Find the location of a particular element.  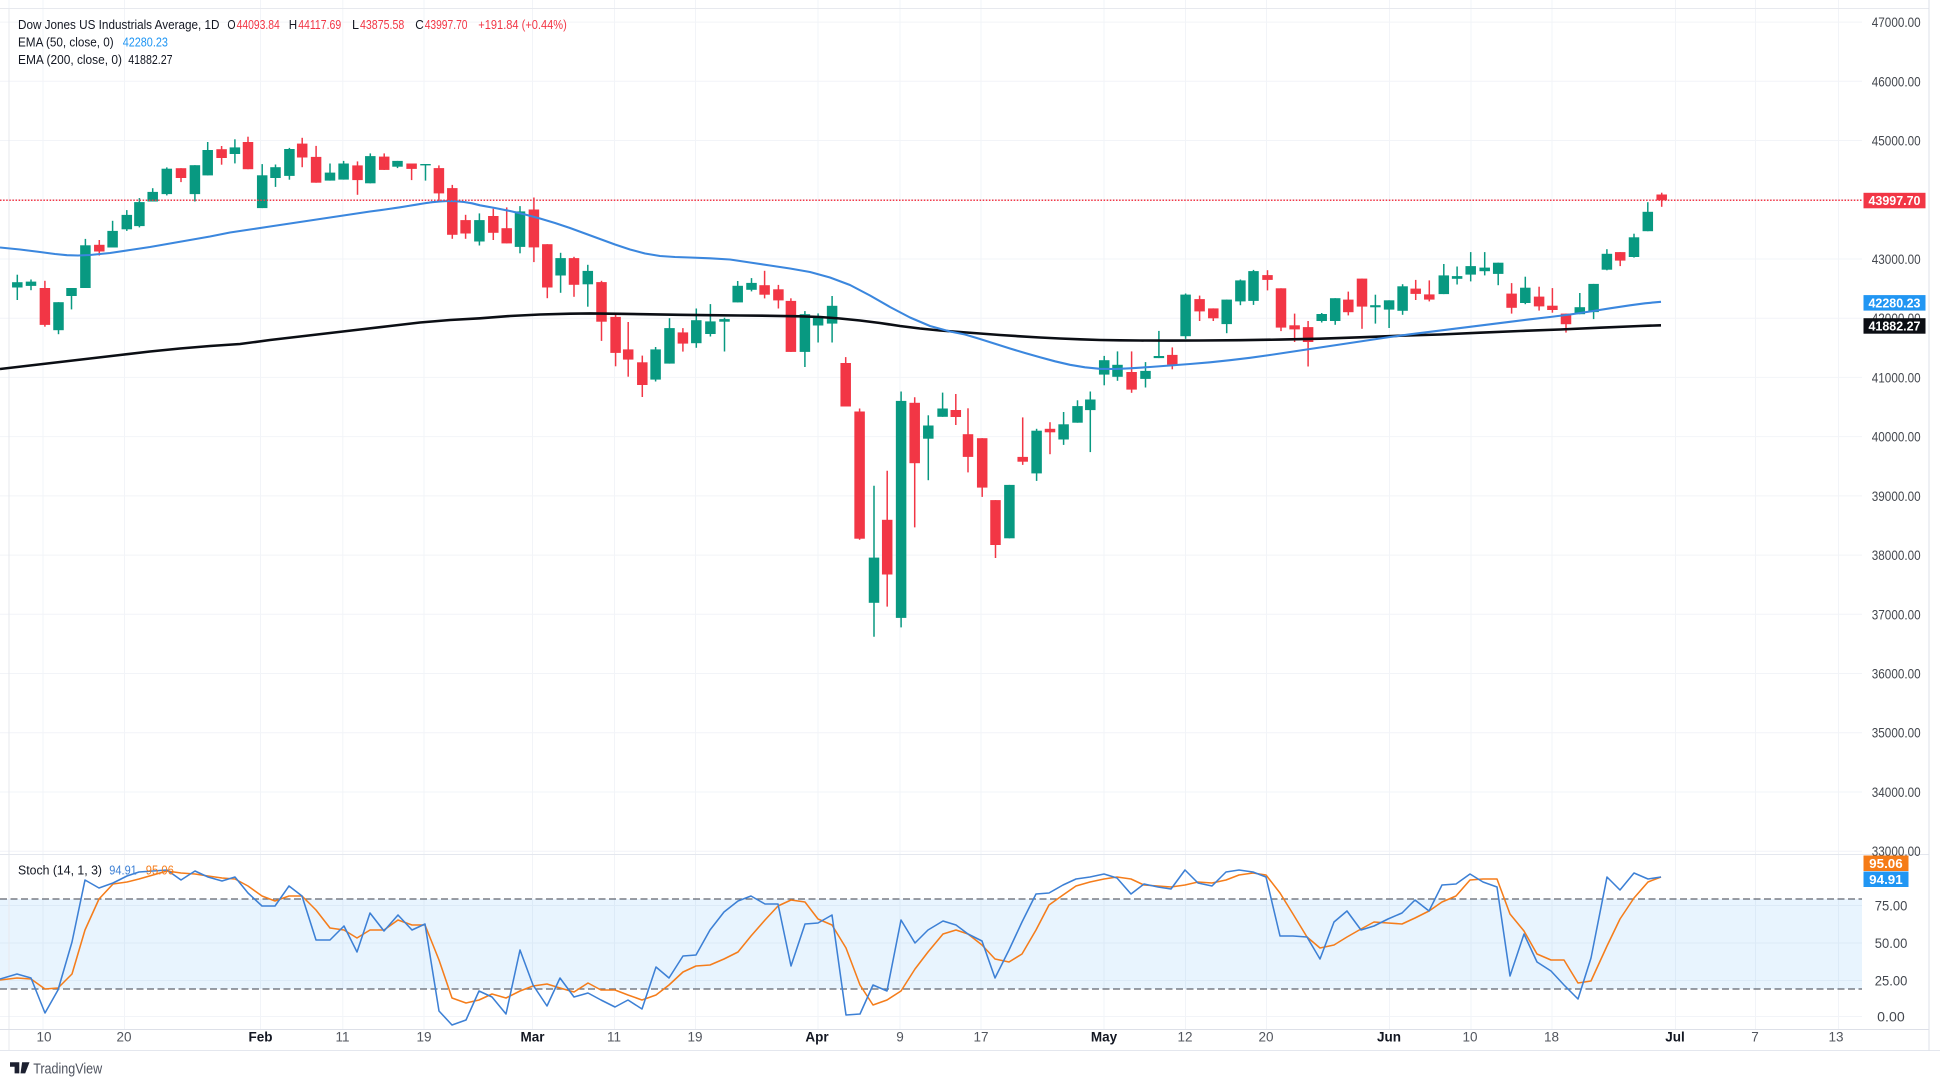

svg-text: May is located at coordinates (1104, 1037).